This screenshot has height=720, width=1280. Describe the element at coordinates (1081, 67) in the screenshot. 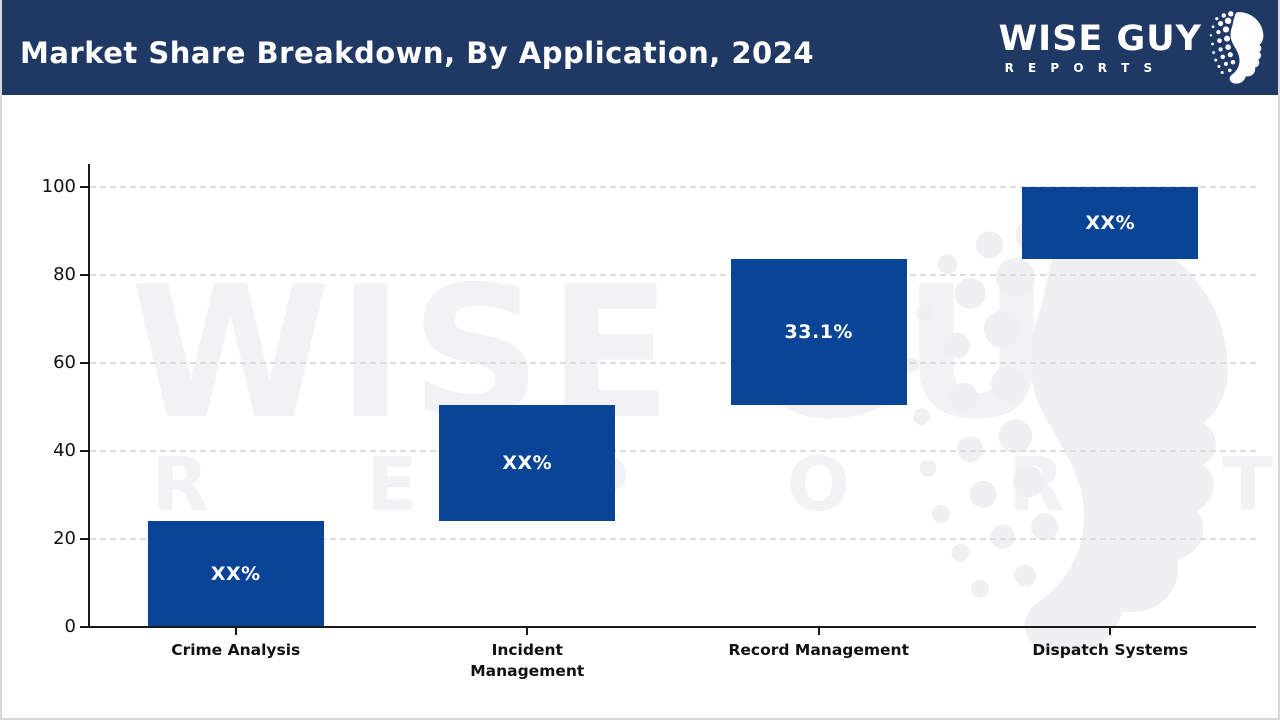

I see `logo-subtext: R E P O R T S` at that location.